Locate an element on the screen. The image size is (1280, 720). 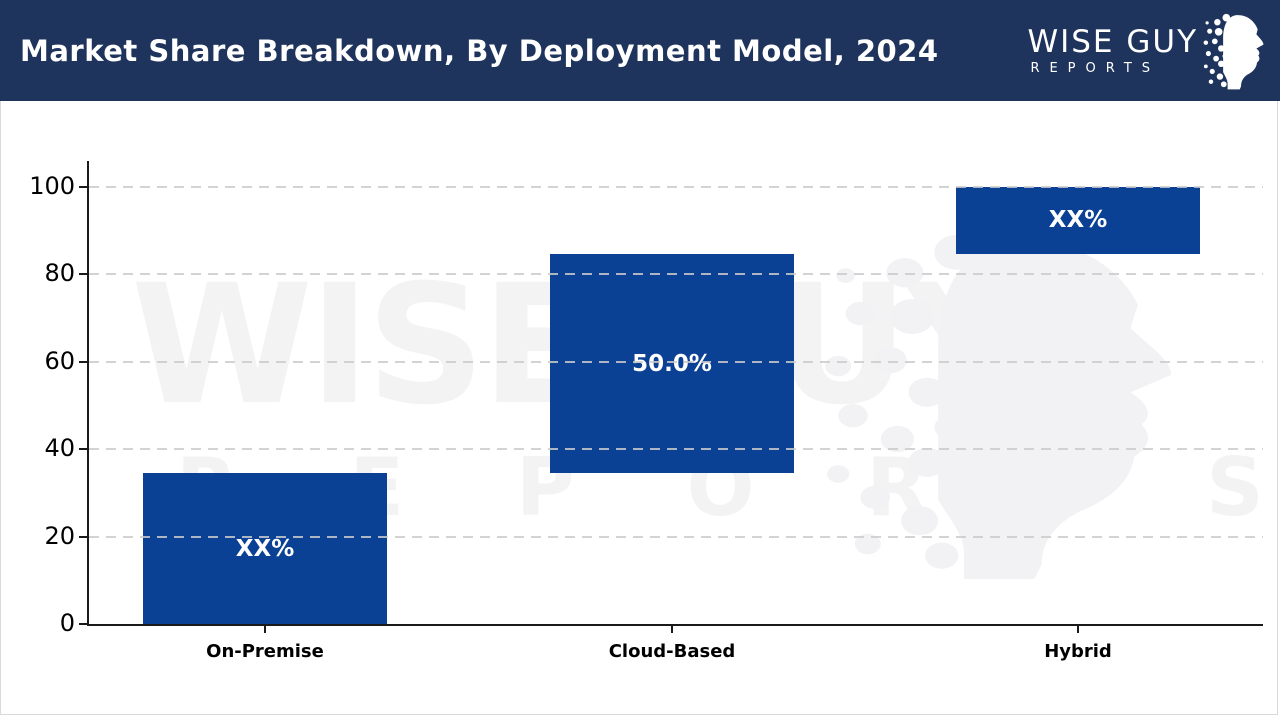
y-tick-label: 80 is located at coordinates (59, 273).